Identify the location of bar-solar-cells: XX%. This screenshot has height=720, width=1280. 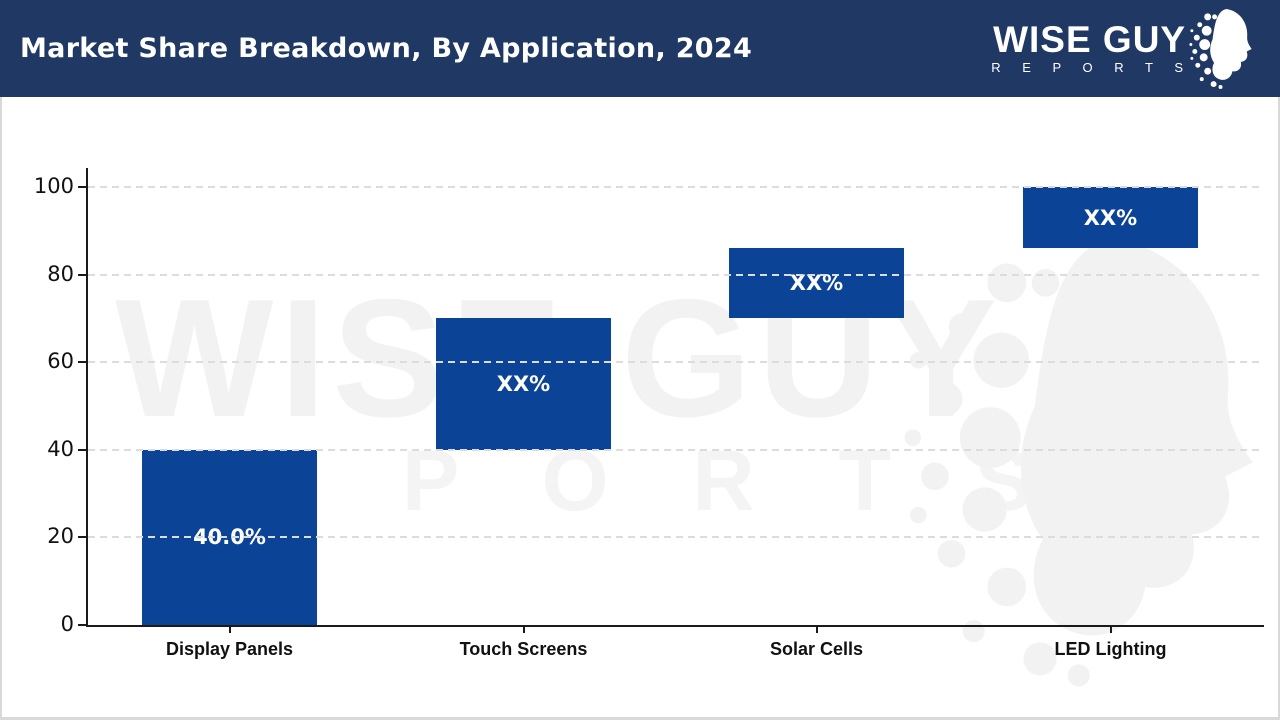
(816, 283).